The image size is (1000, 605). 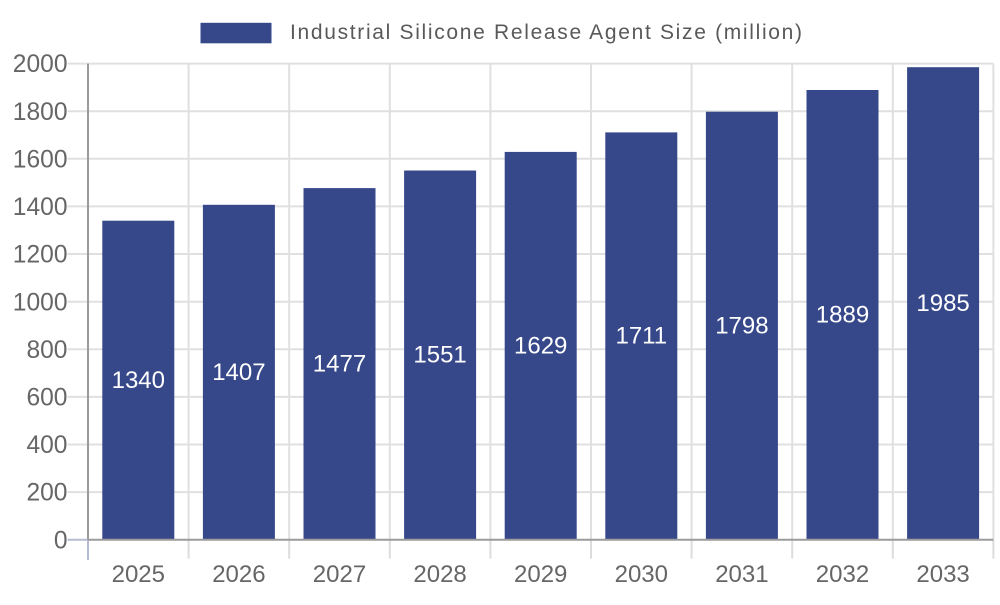 I want to click on svg-text: 2033, so click(x=942, y=574).